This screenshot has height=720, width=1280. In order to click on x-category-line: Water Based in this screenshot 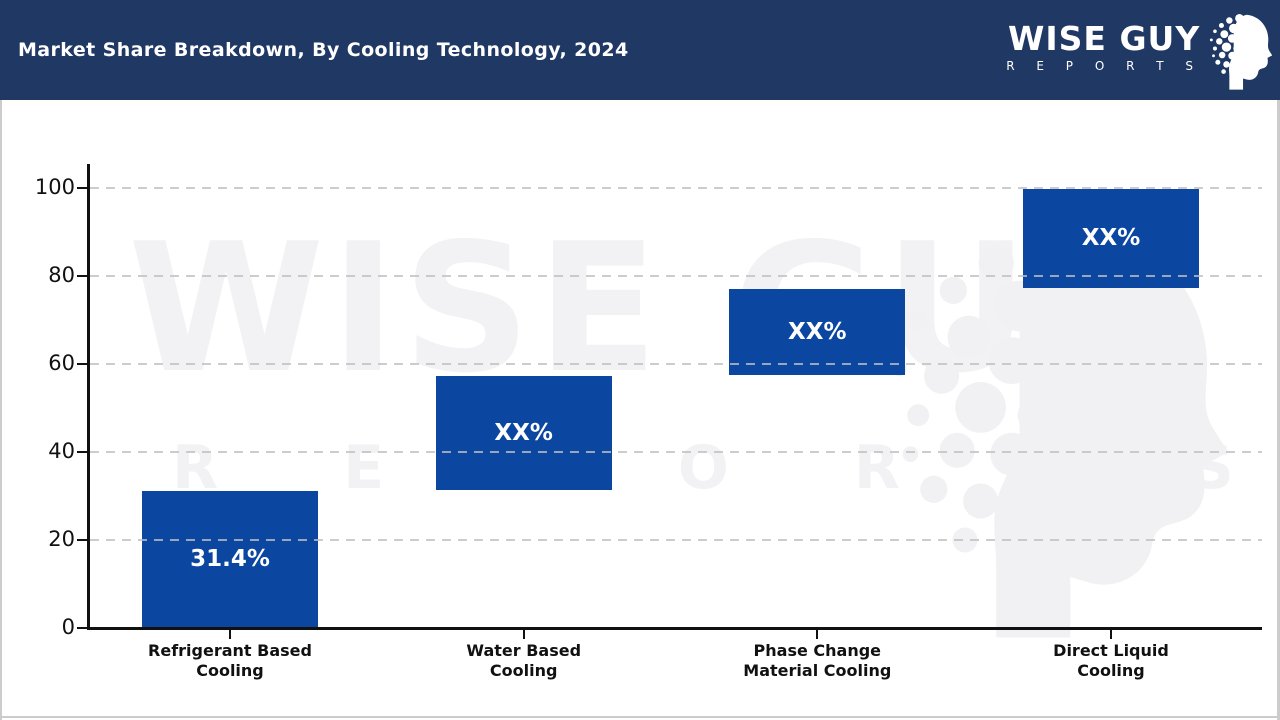, I will do `click(524, 650)`.